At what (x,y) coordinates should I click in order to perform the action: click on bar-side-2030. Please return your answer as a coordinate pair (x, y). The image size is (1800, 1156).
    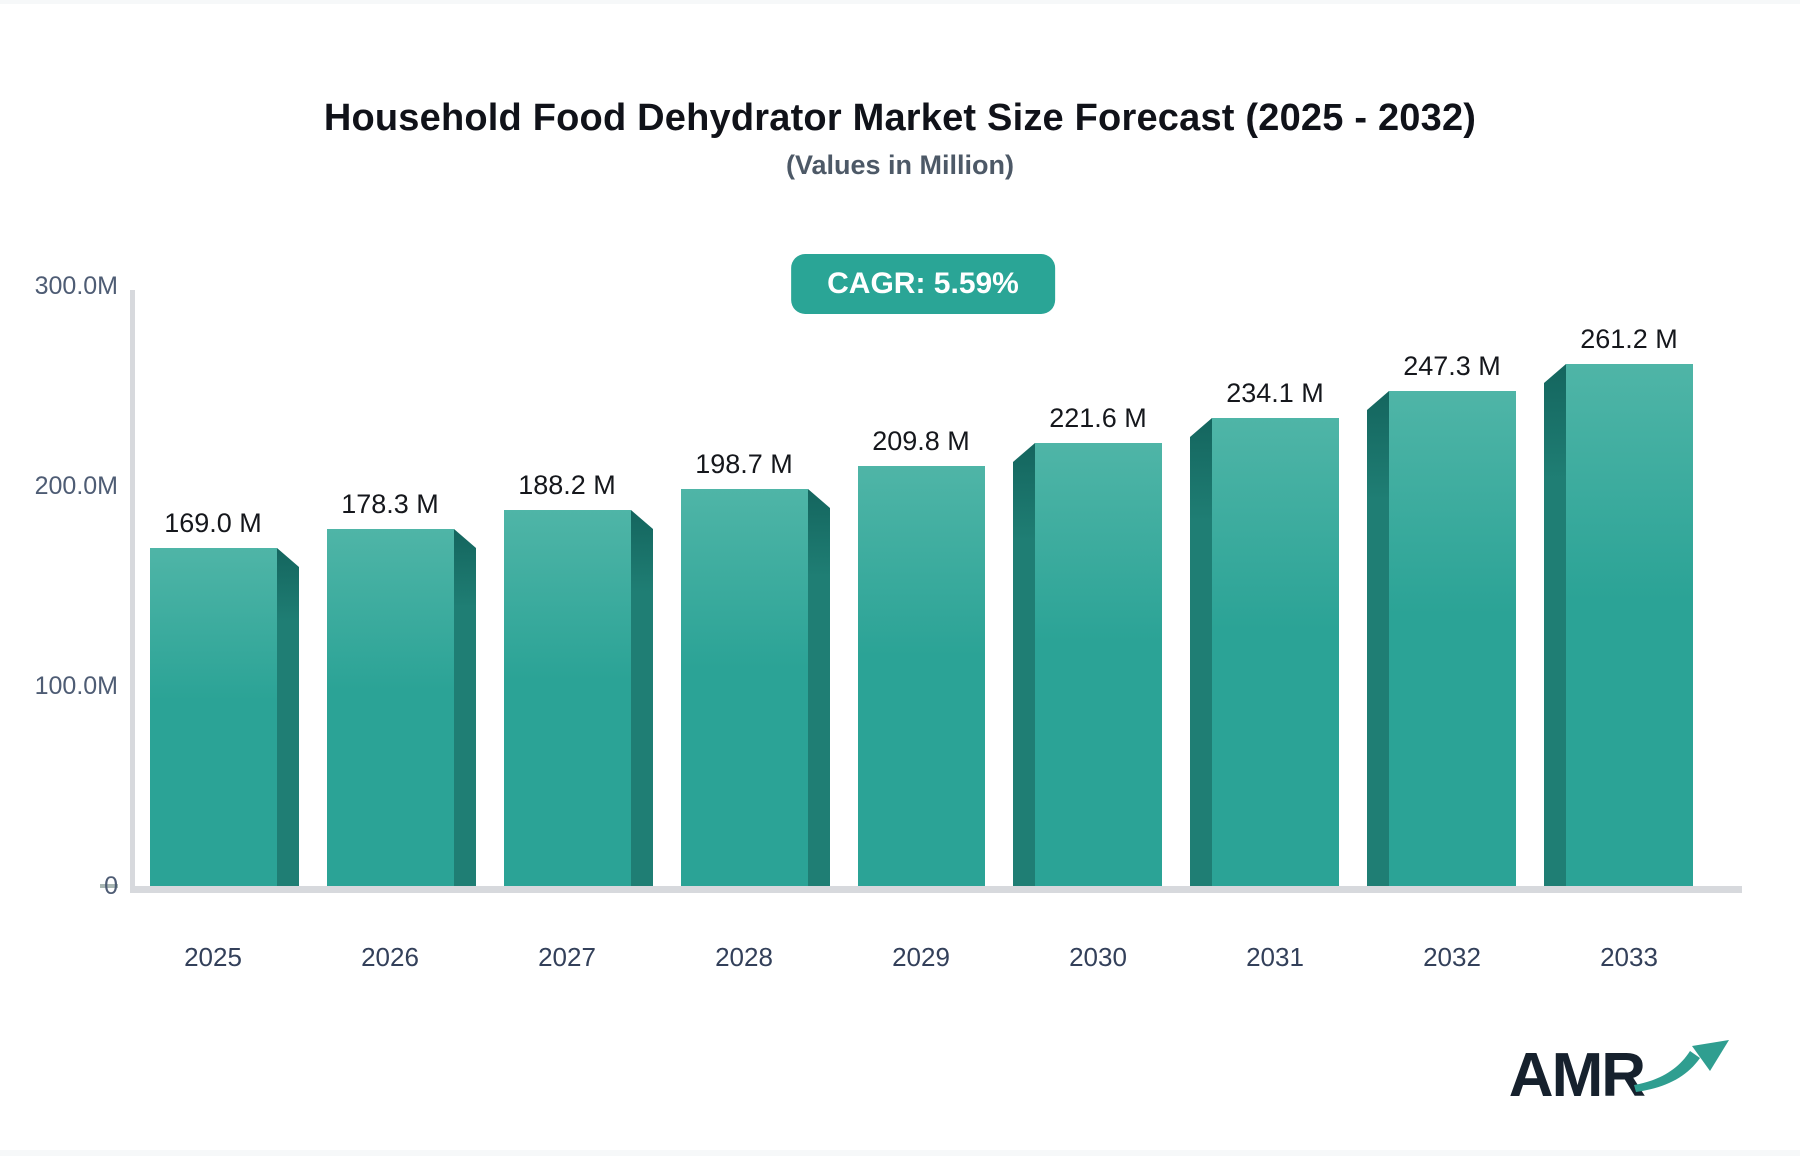
    Looking at the image, I should click on (1024, 664).